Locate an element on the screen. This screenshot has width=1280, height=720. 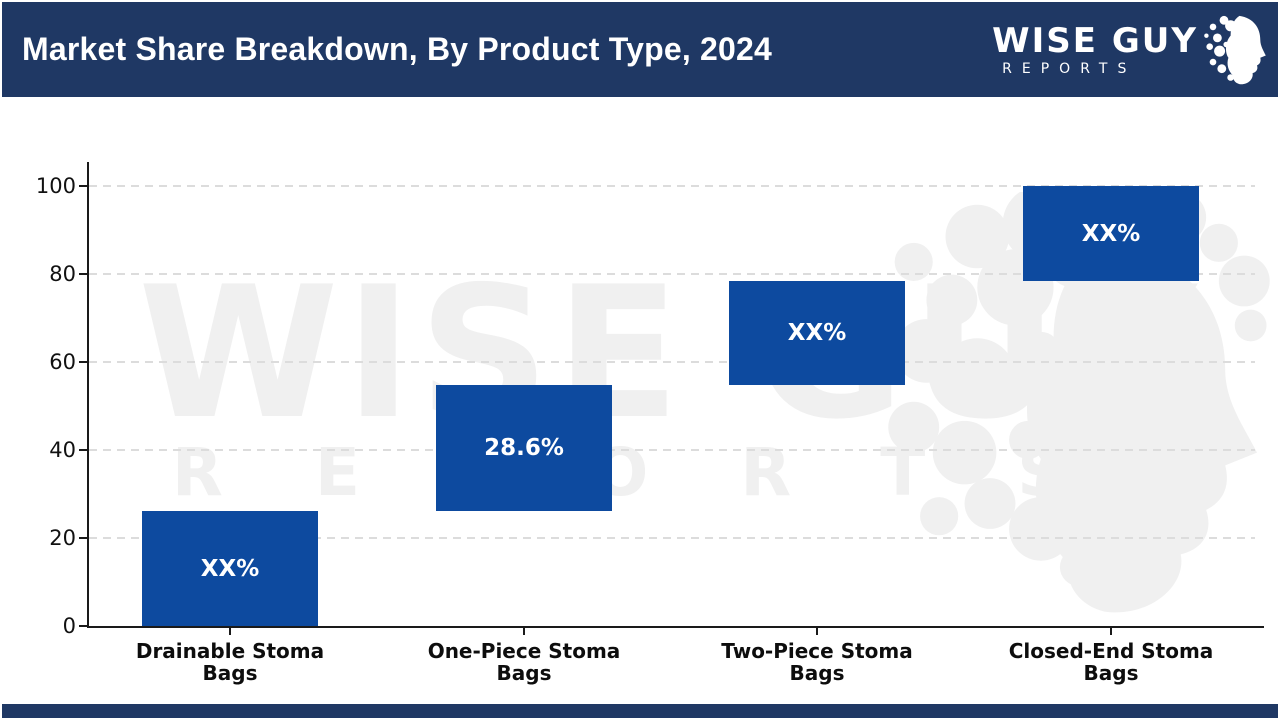
bar: 28.6% is located at coordinates (524, 448).